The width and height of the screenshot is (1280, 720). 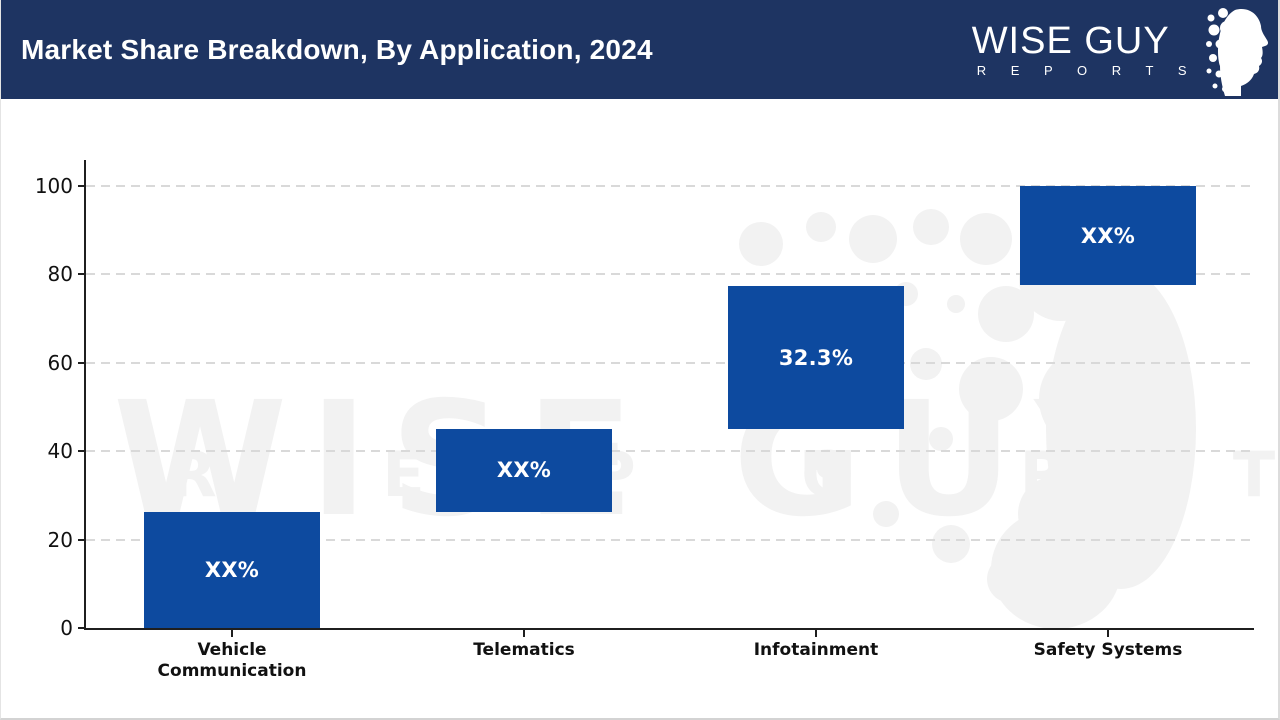 I want to click on brand-subname: R E P O R T S, so click(x=1086, y=70).